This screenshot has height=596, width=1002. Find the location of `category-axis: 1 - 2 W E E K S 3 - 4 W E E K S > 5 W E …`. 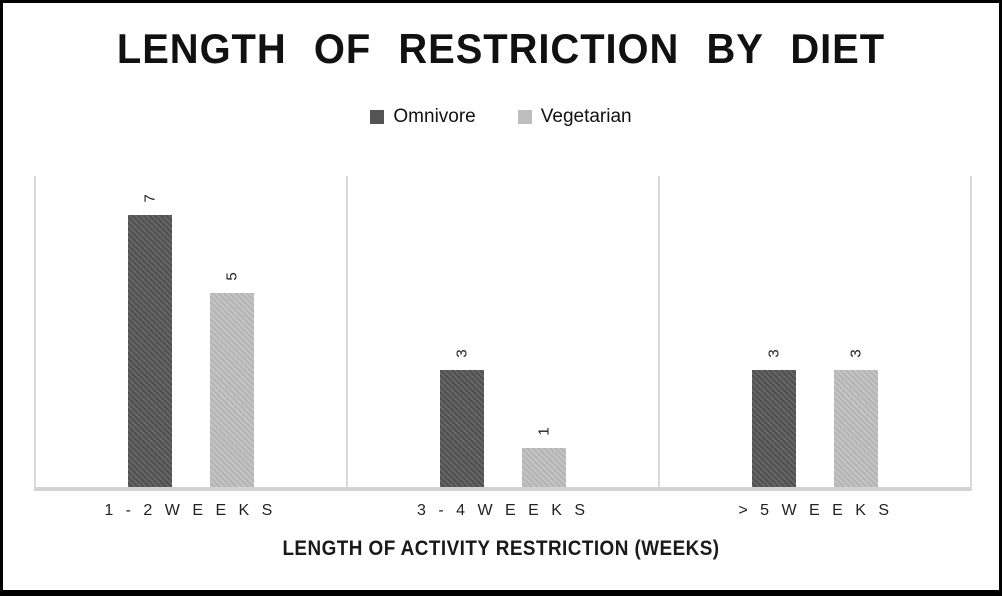

category-axis: 1 - 2 W E E K S 3 - 4 W E E K S > 5 W E … is located at coordinates (503, 511).